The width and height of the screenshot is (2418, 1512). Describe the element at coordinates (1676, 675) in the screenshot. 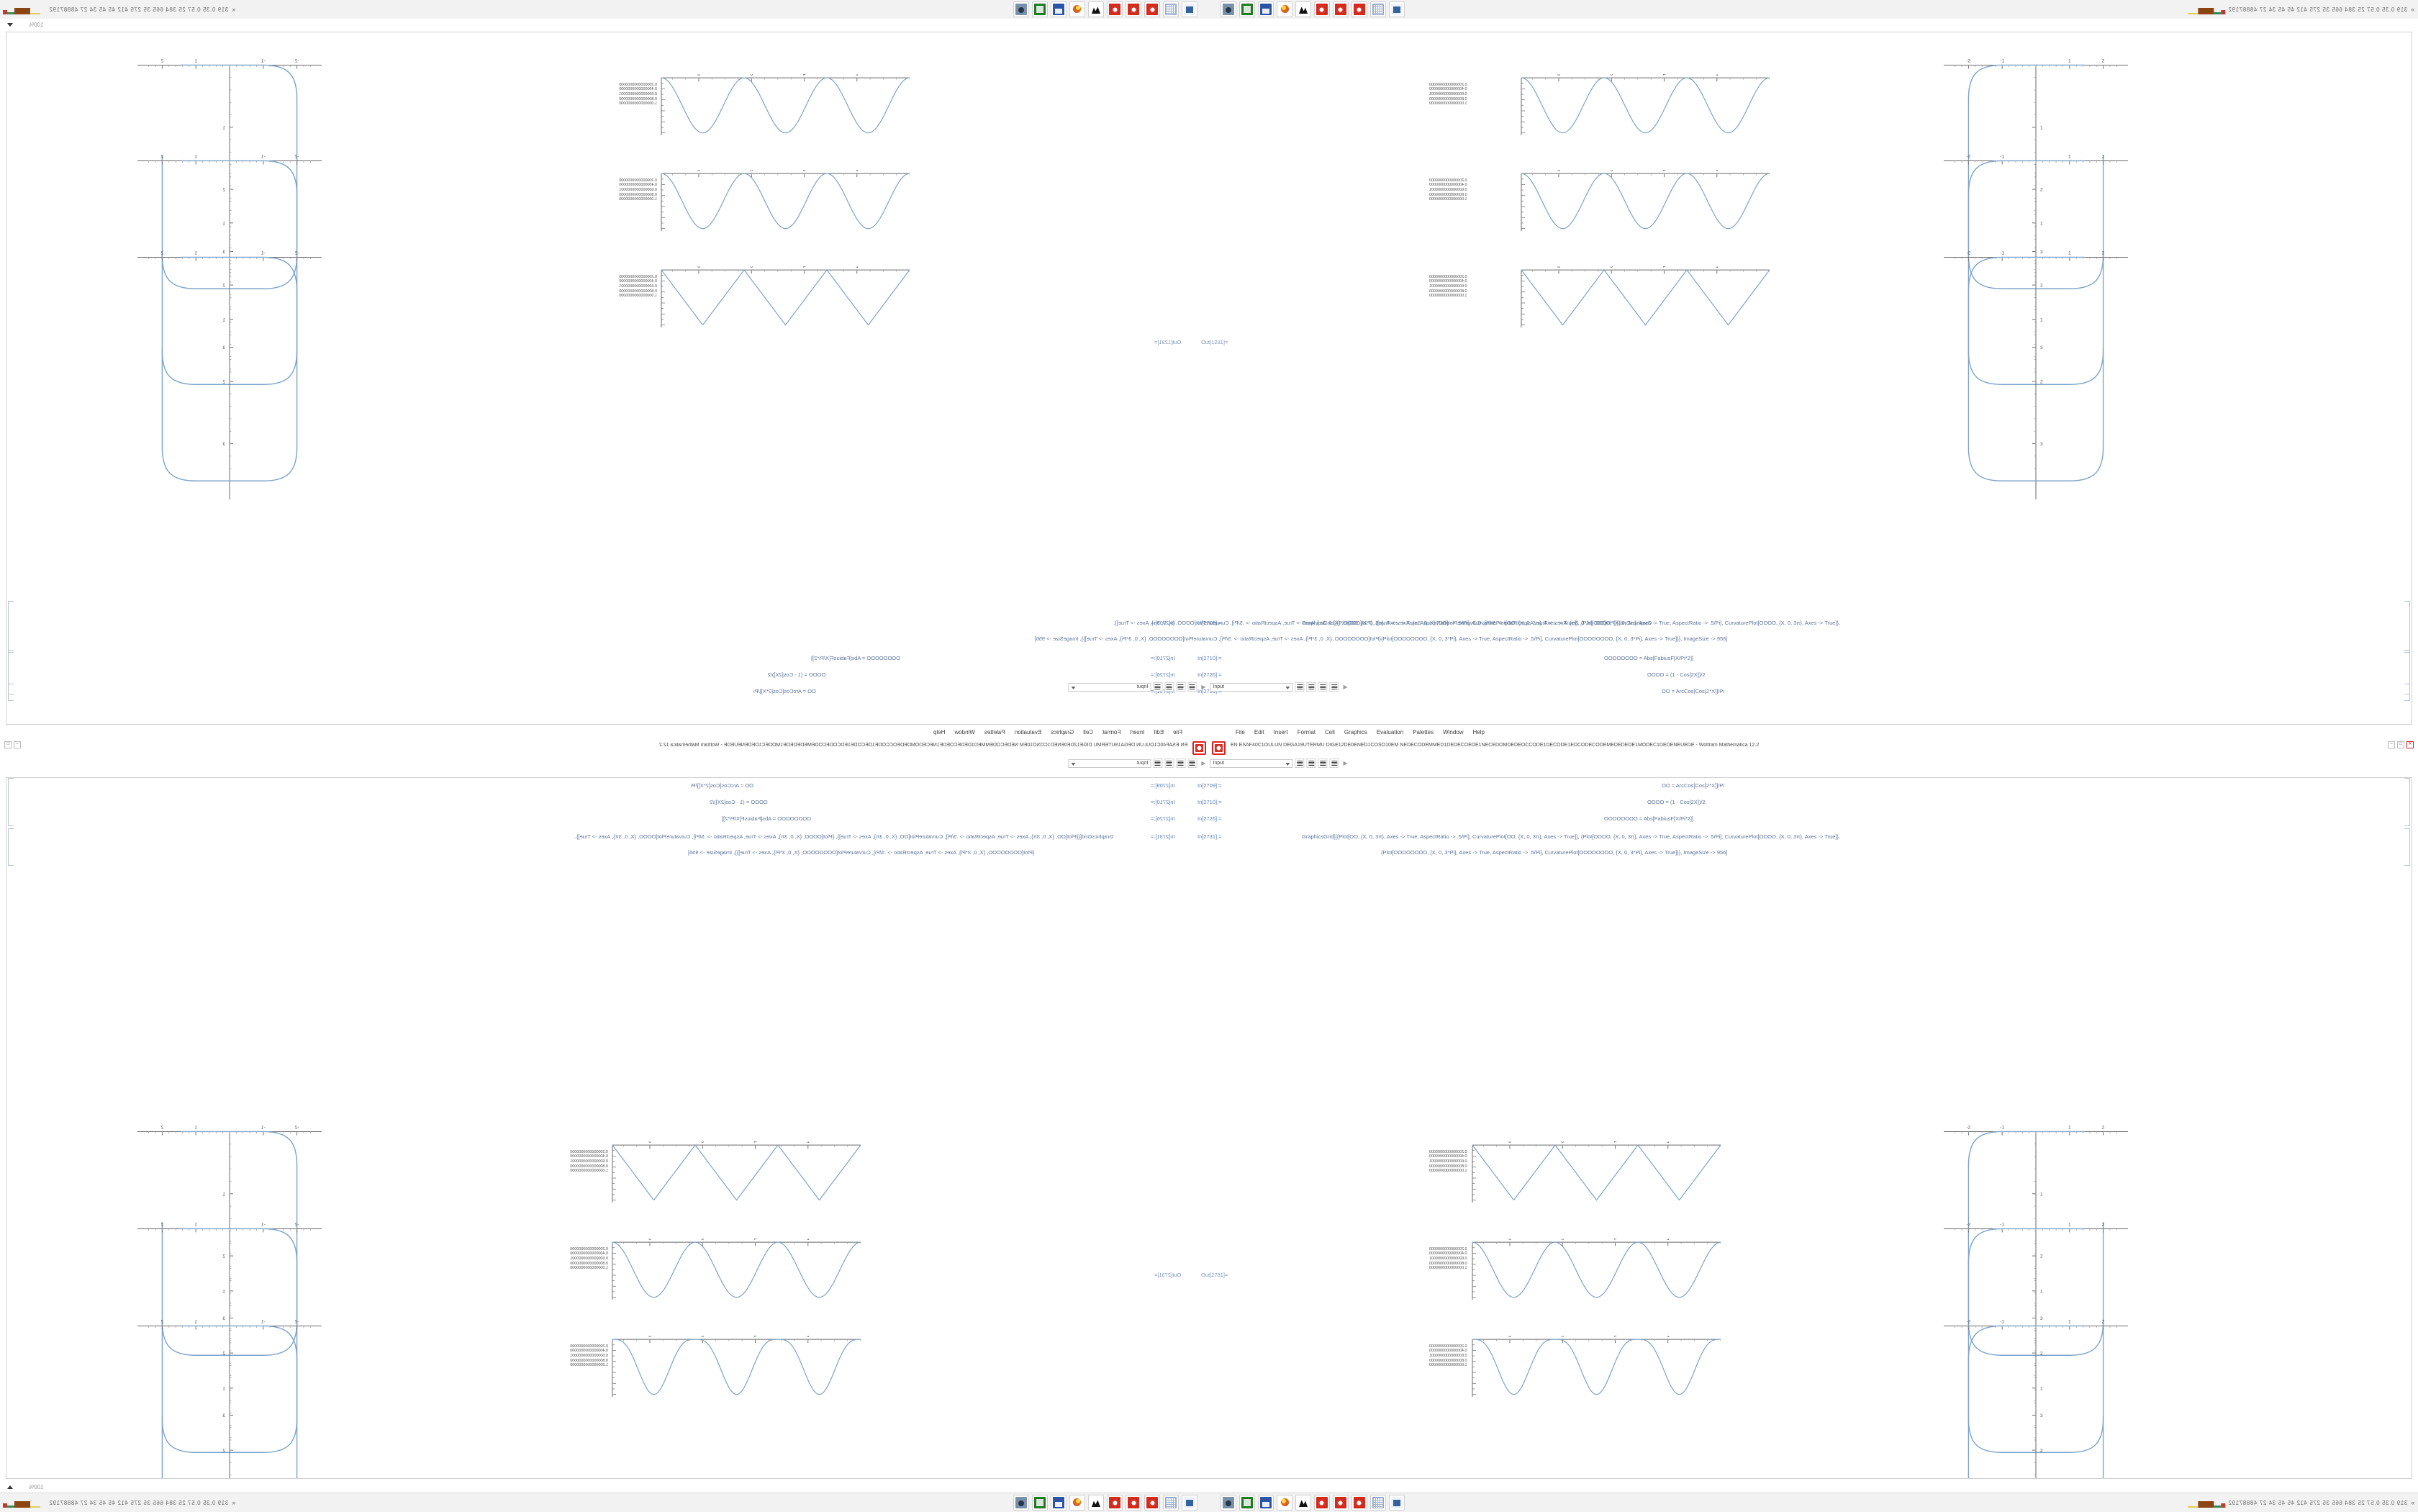

I see `code-line-normal-4: OOOO = (1 - Cos[2X])/2` at that location.